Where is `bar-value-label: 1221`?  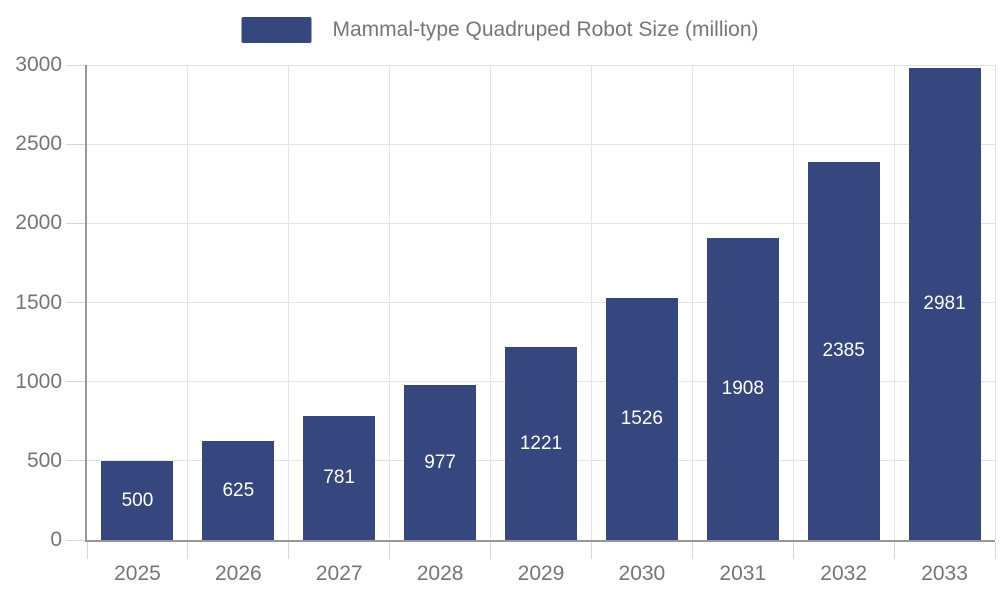
bar-value-label: 1221 is located at coordinates (541, 443).